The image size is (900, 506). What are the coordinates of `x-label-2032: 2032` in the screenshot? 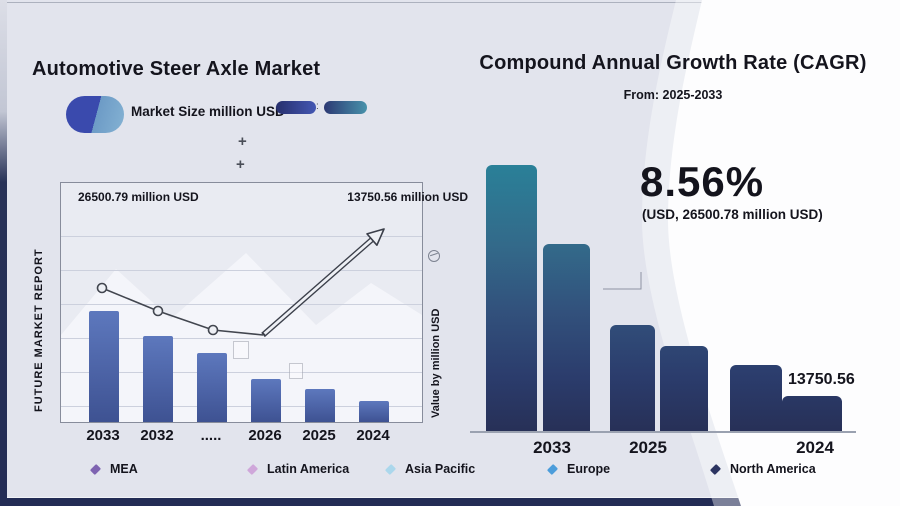 It's located at (157, 435).